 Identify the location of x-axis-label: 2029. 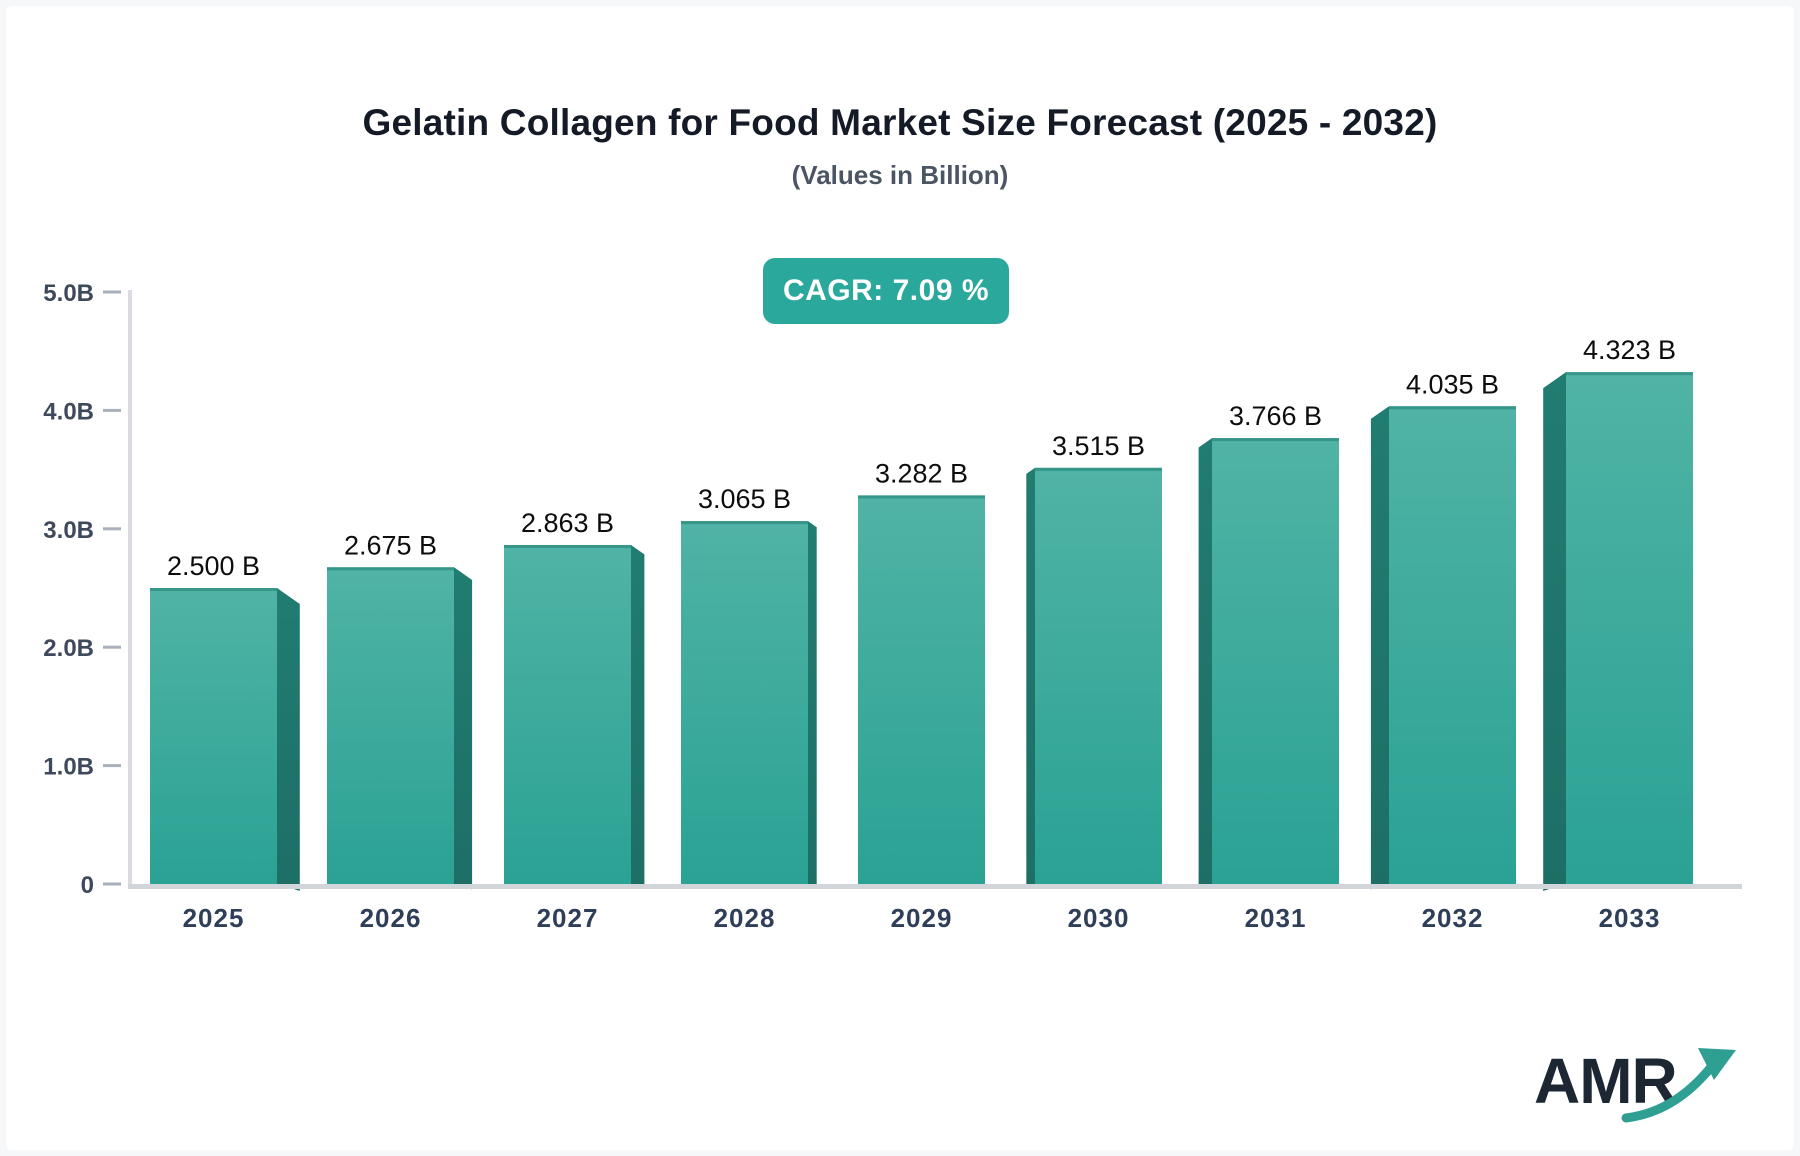
(922, 918).